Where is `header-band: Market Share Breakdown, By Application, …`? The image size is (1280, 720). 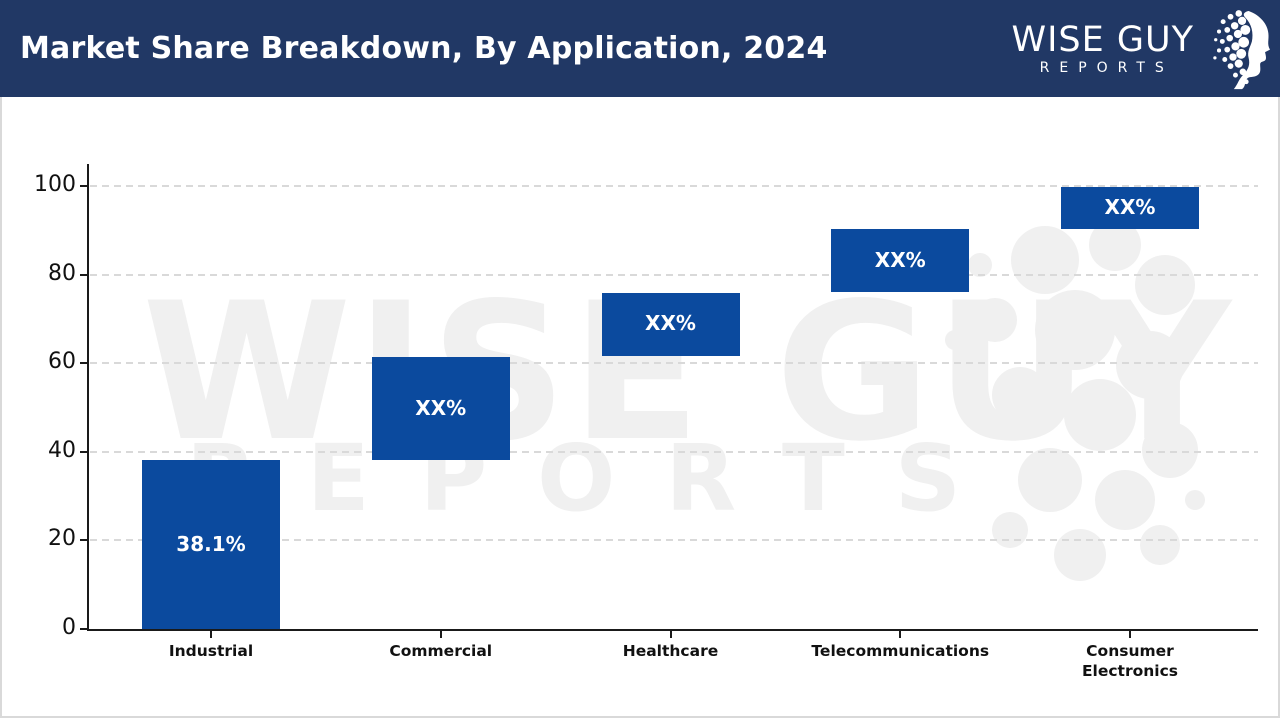
header-band: Market Share Breakdown, By Application, … is located at coordinates (640, 48).